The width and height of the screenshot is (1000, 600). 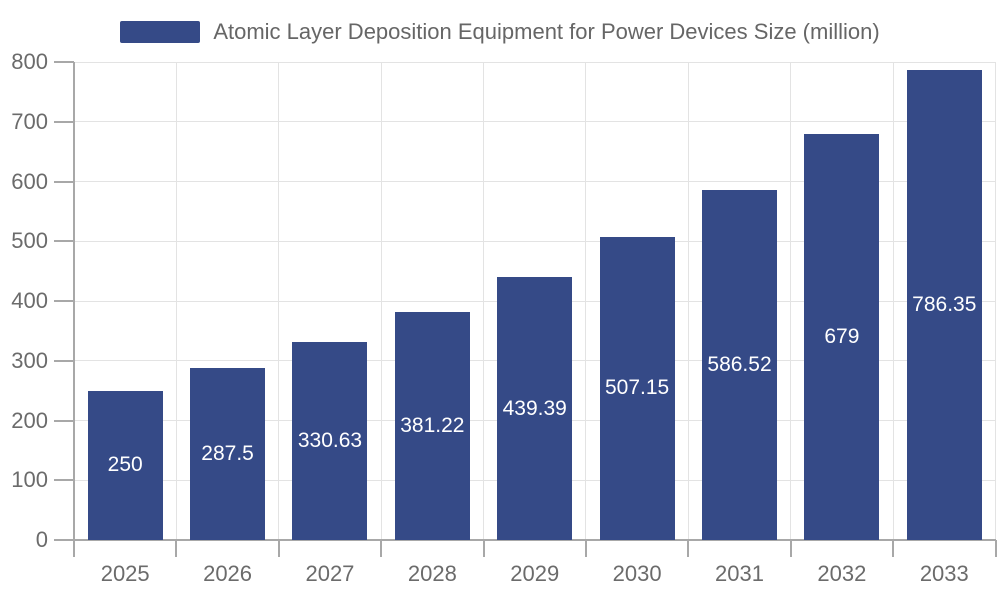 What do you see at coordinates (160, 32) in the screenshot?
I see `legend-swatch-icon` at bounding box center [160, 32].